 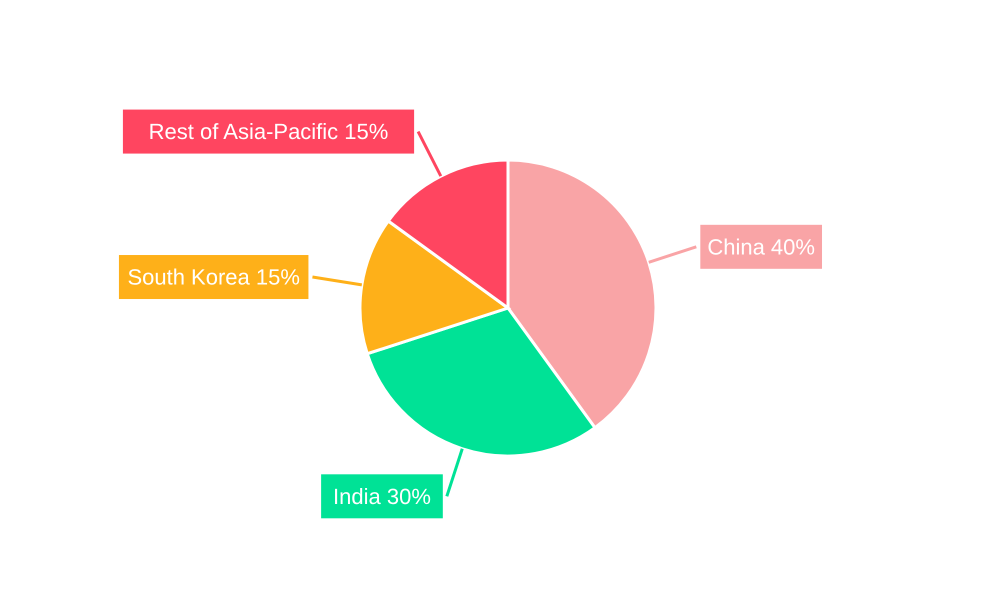 I want to click on slice-label: India 30%, so click(x=382, y=496).